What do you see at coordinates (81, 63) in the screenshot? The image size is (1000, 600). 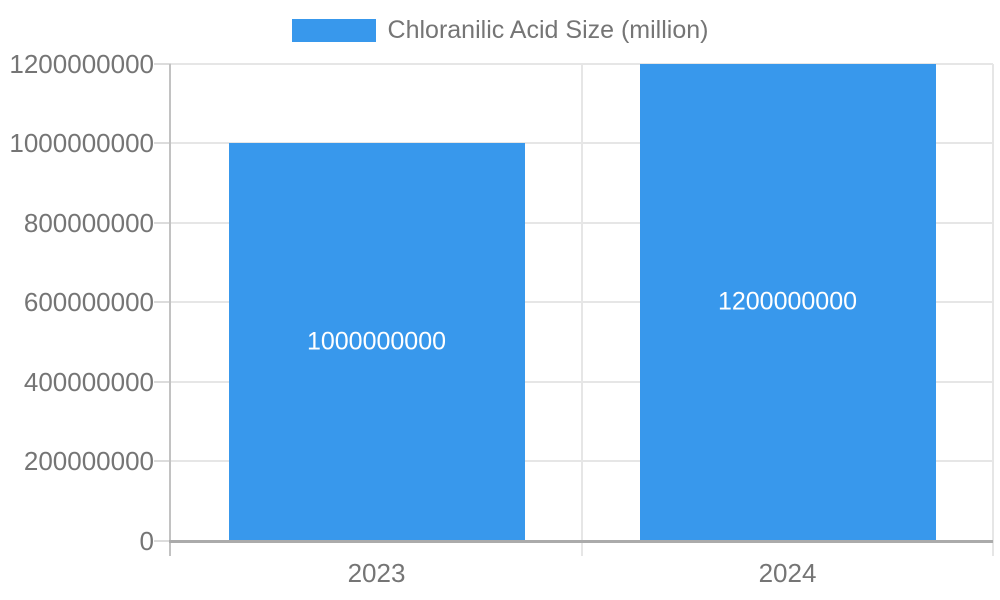 I see `y-axis-tick-label: 1200000000` at bounding box center [81, 63].